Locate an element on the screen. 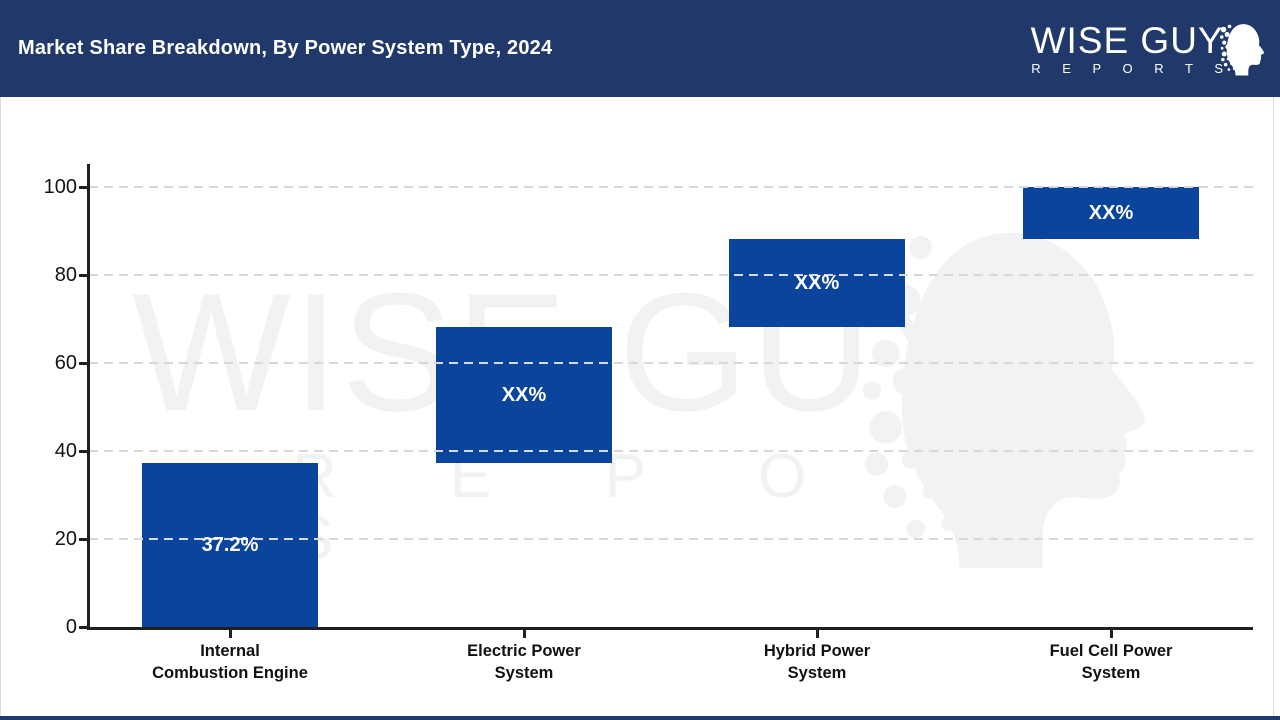  x-category-label-3: Hybrid Power System is located at coordinates (817, 662).